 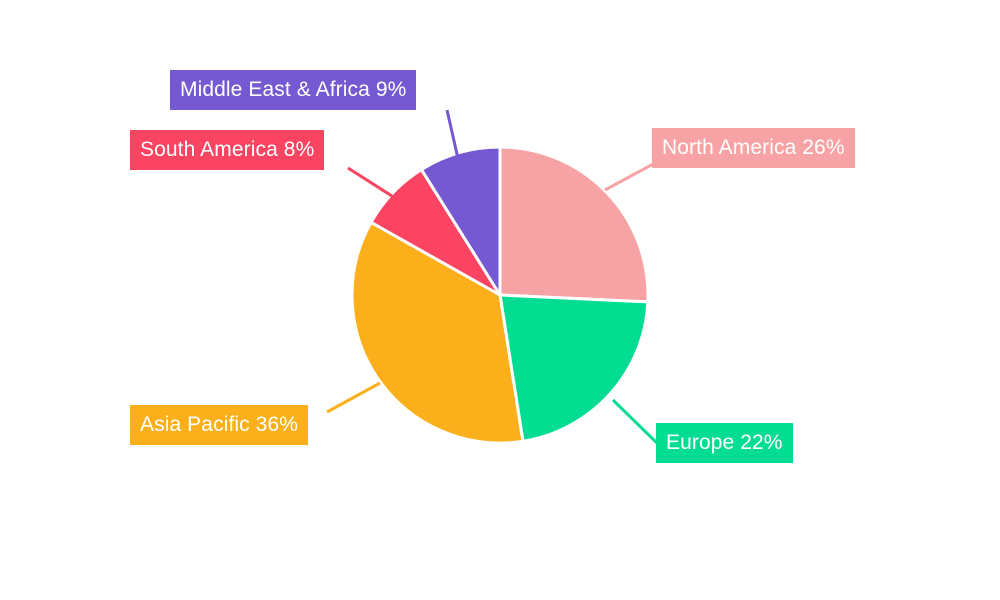 I want to click on leader-line-south-america, so click(x=371, y=183).